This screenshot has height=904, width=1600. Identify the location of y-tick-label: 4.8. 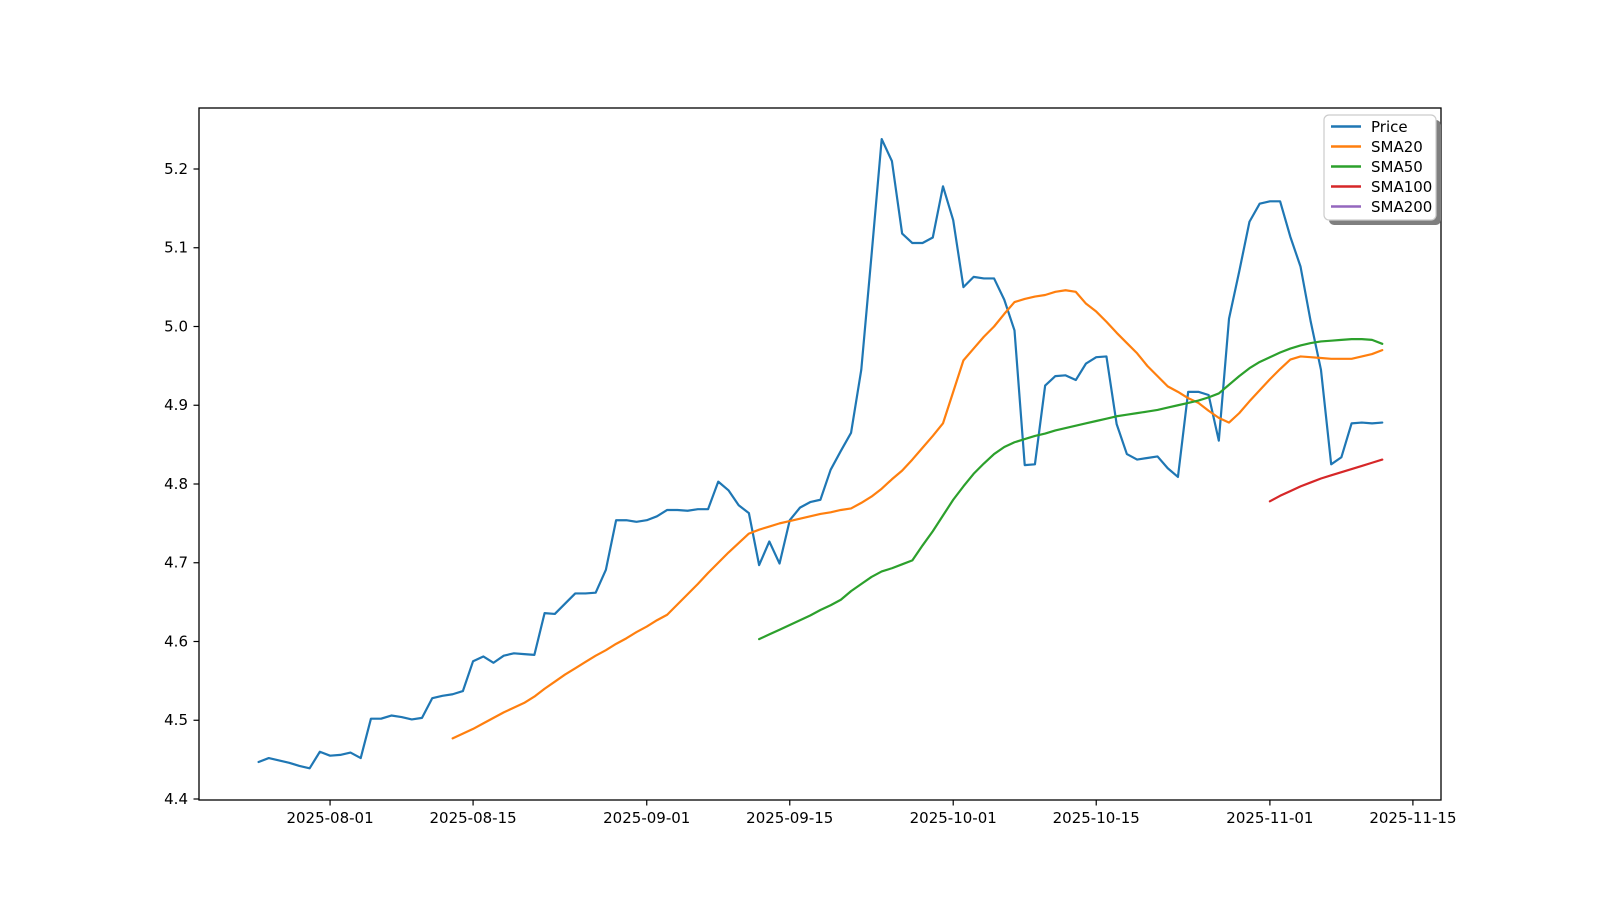
(176, 484).